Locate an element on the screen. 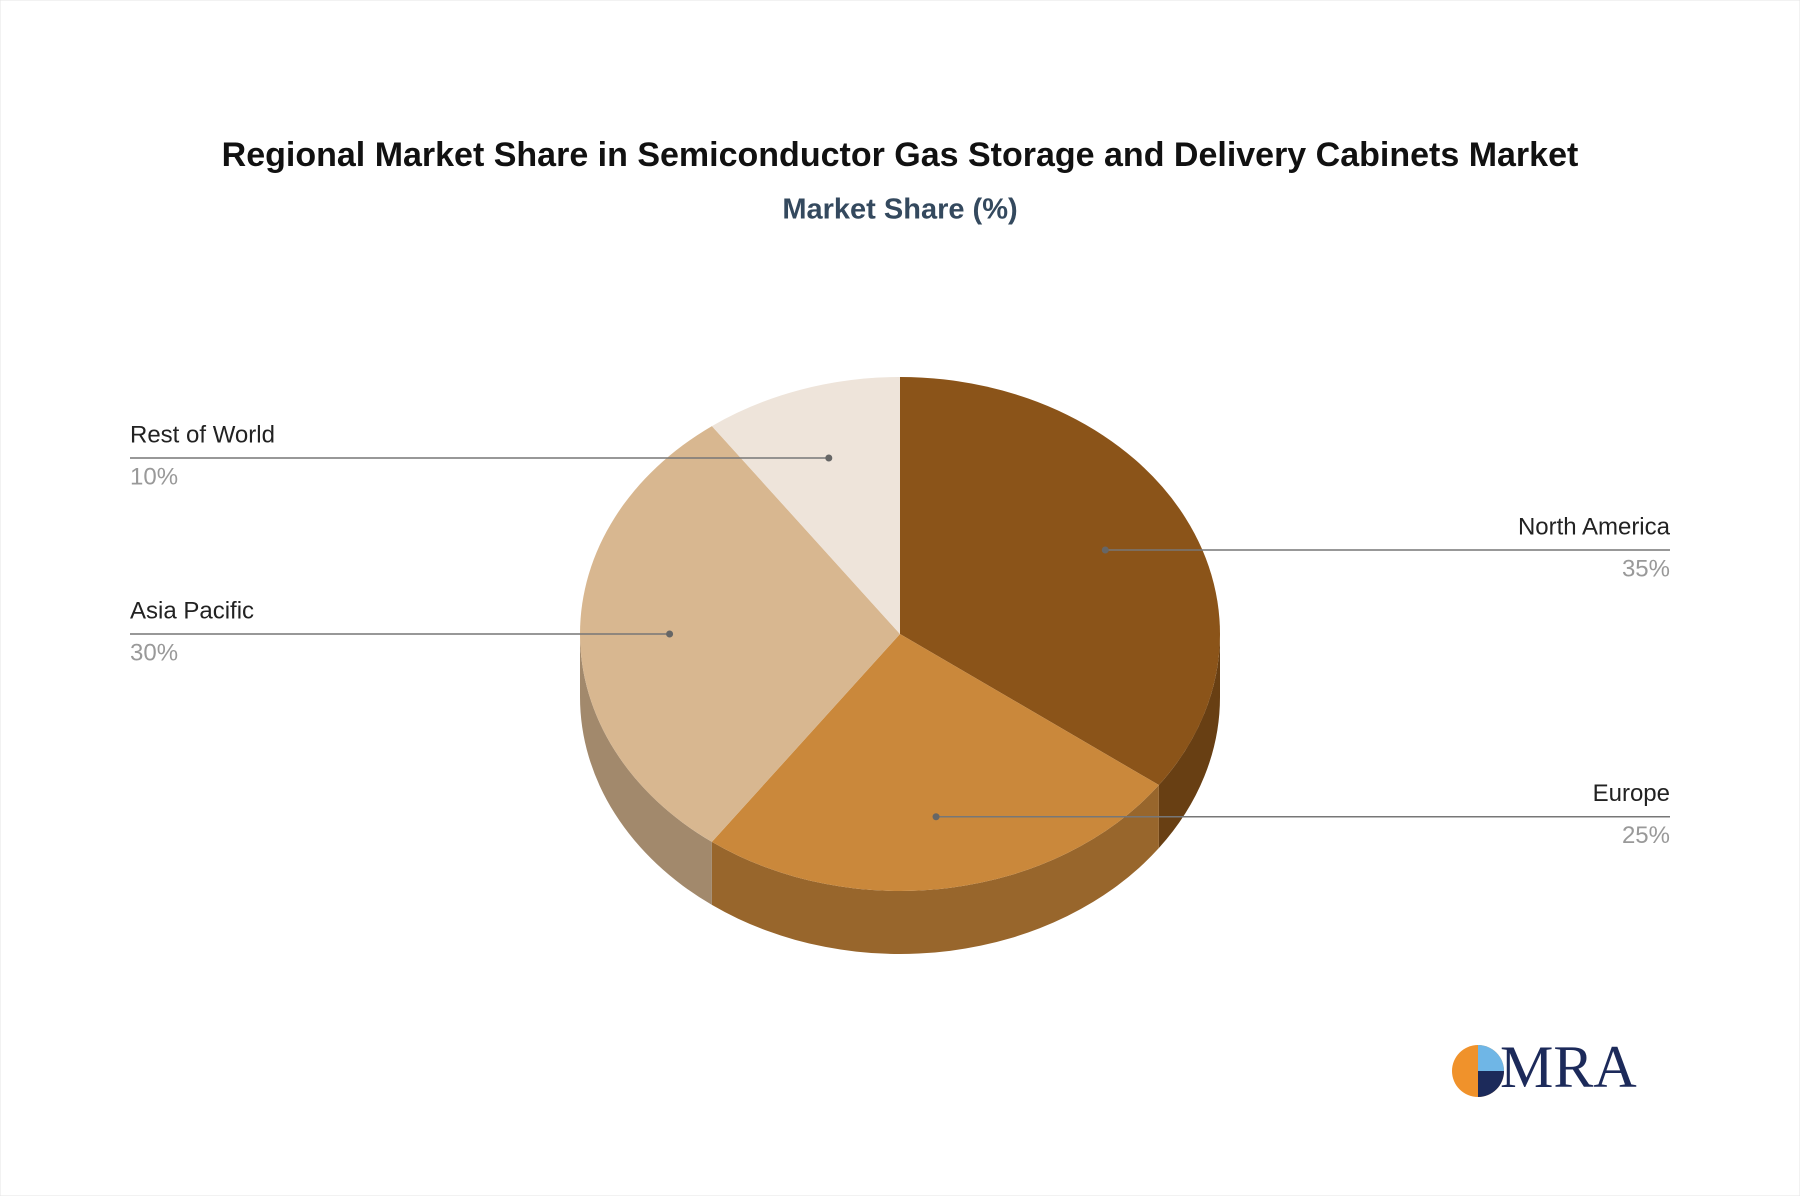 The width and height of the screenshot is (1800, 1196). slice-value-label: 25% is located at coordinates (1646, 835).